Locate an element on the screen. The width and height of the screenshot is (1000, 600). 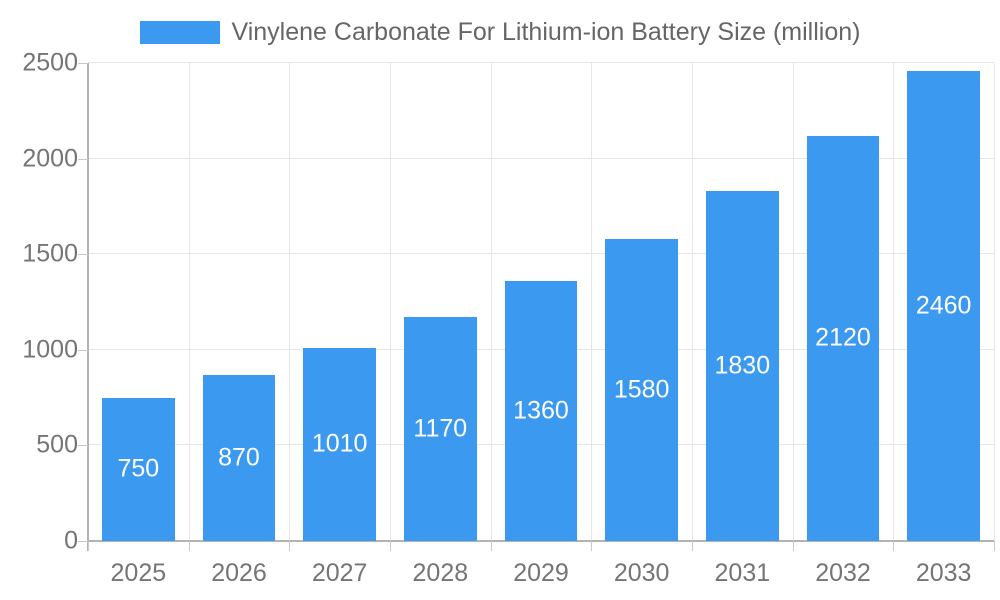
bar-value-label: 2460 is located at coordinates (943, 305).